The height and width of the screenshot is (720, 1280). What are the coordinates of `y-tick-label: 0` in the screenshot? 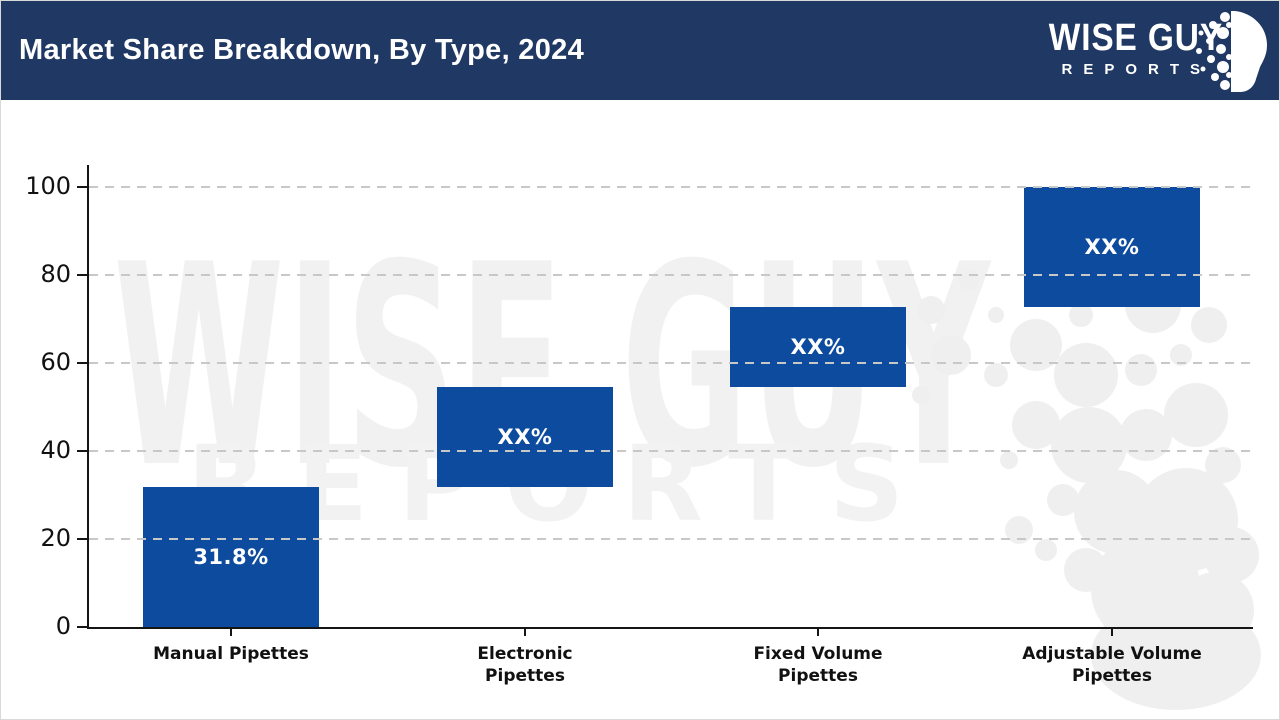 It's located at (63, 626).